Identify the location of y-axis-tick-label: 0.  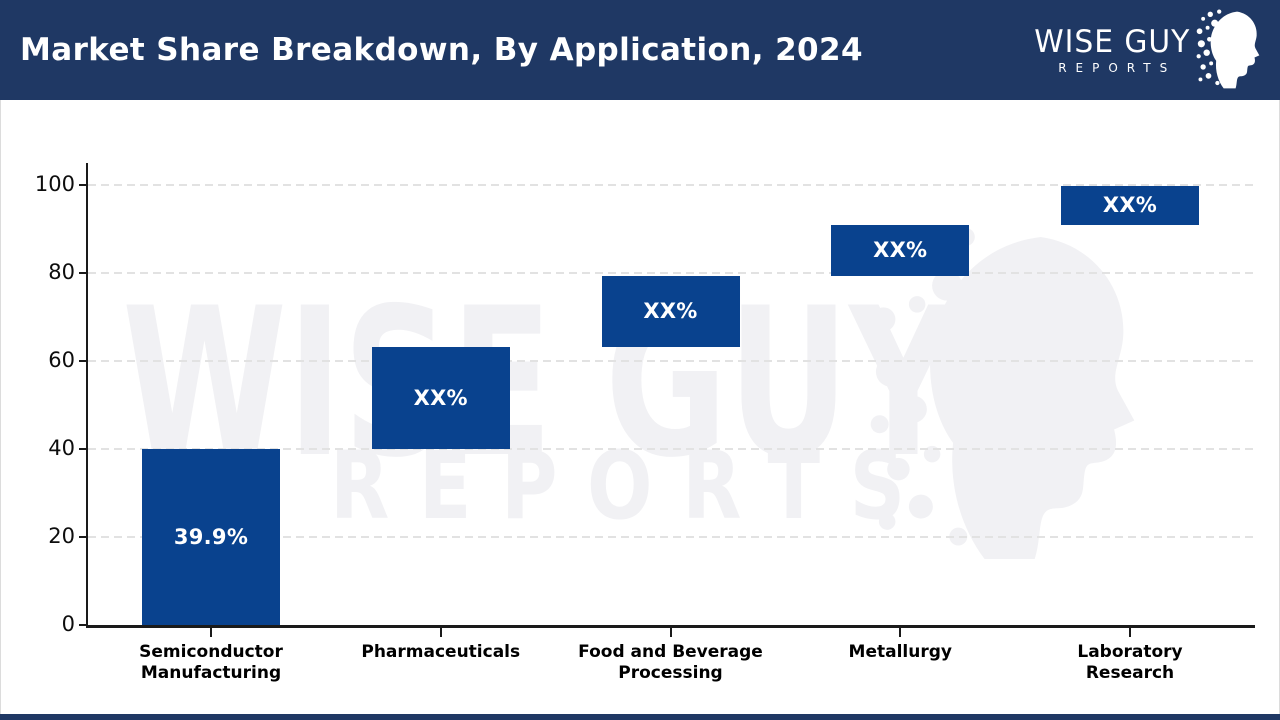
(68, 624).